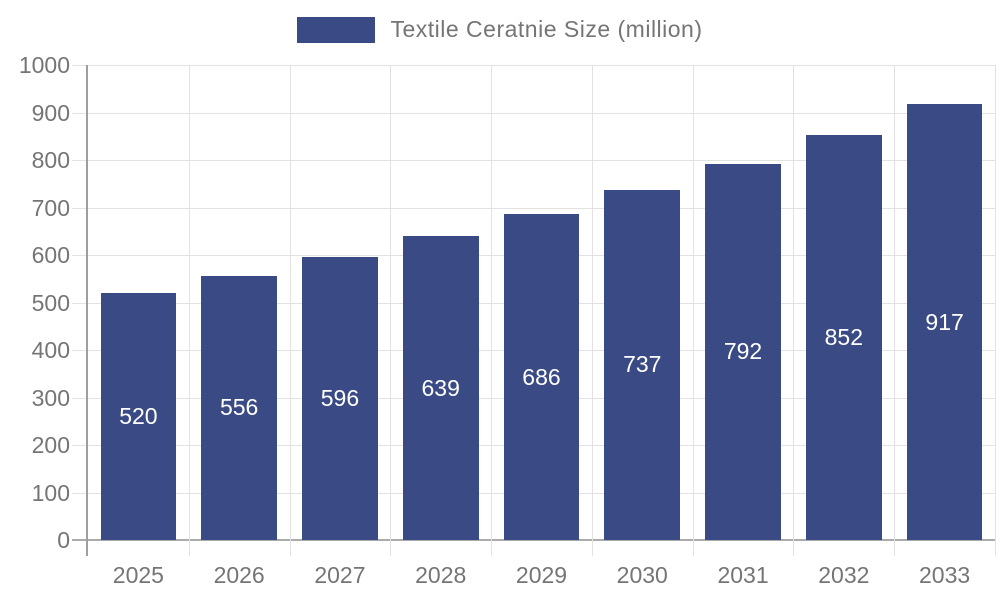  Describe the element at coordinates (945, 575) in the screenshot. I see `x-tick-label: 2033` at that location.